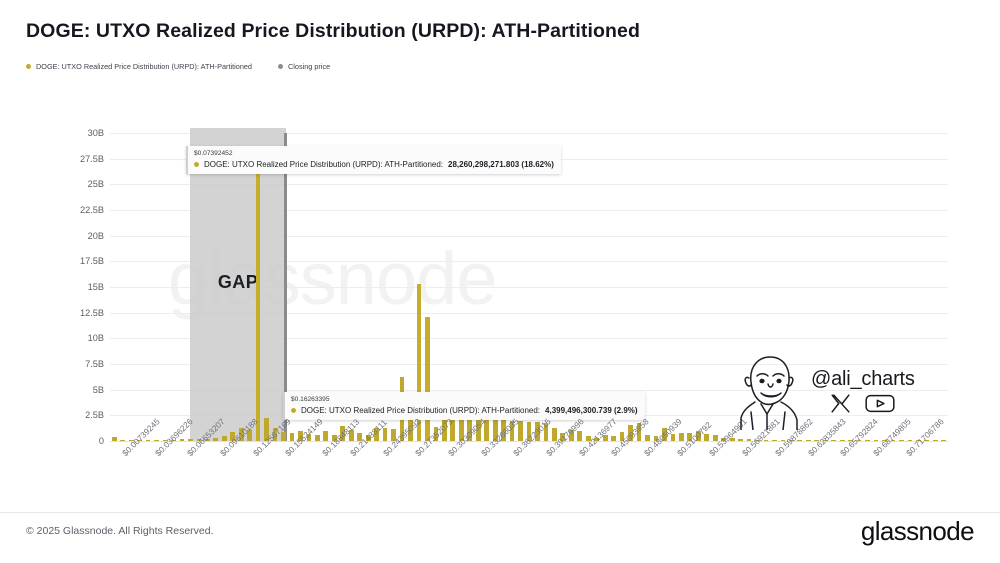  Describe the element at coordinates (304, 66) in the screenshot. I see `legend-item-closing-price: Closing price` at that location.